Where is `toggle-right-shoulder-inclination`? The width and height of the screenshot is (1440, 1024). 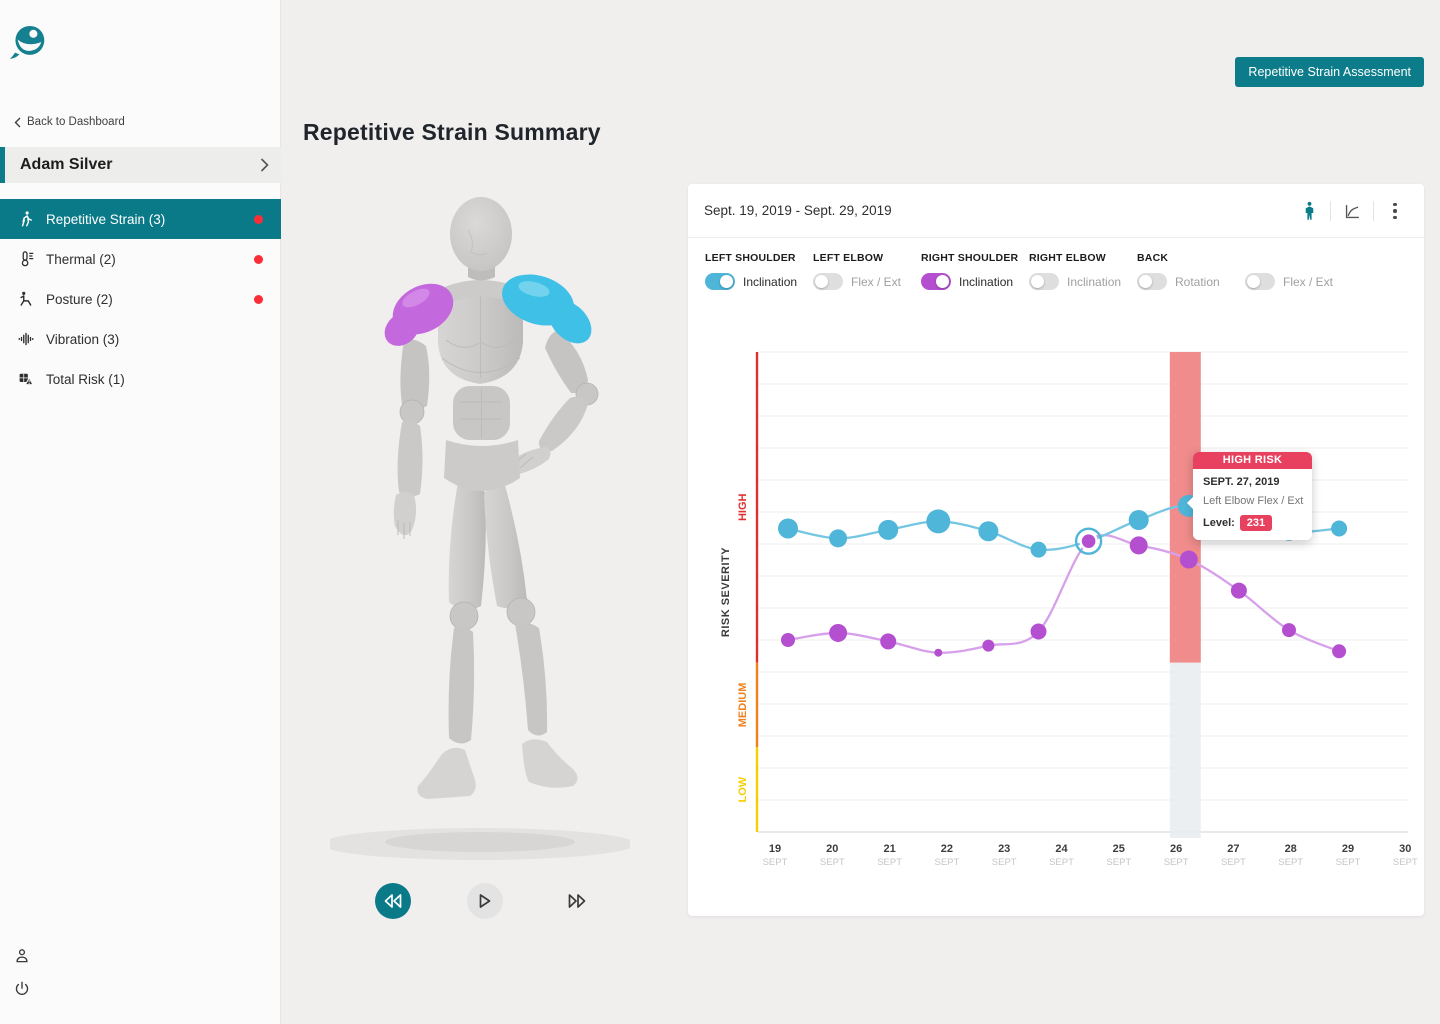
toggle-right-shoulder-inclination is located at coordinates (936, 281).